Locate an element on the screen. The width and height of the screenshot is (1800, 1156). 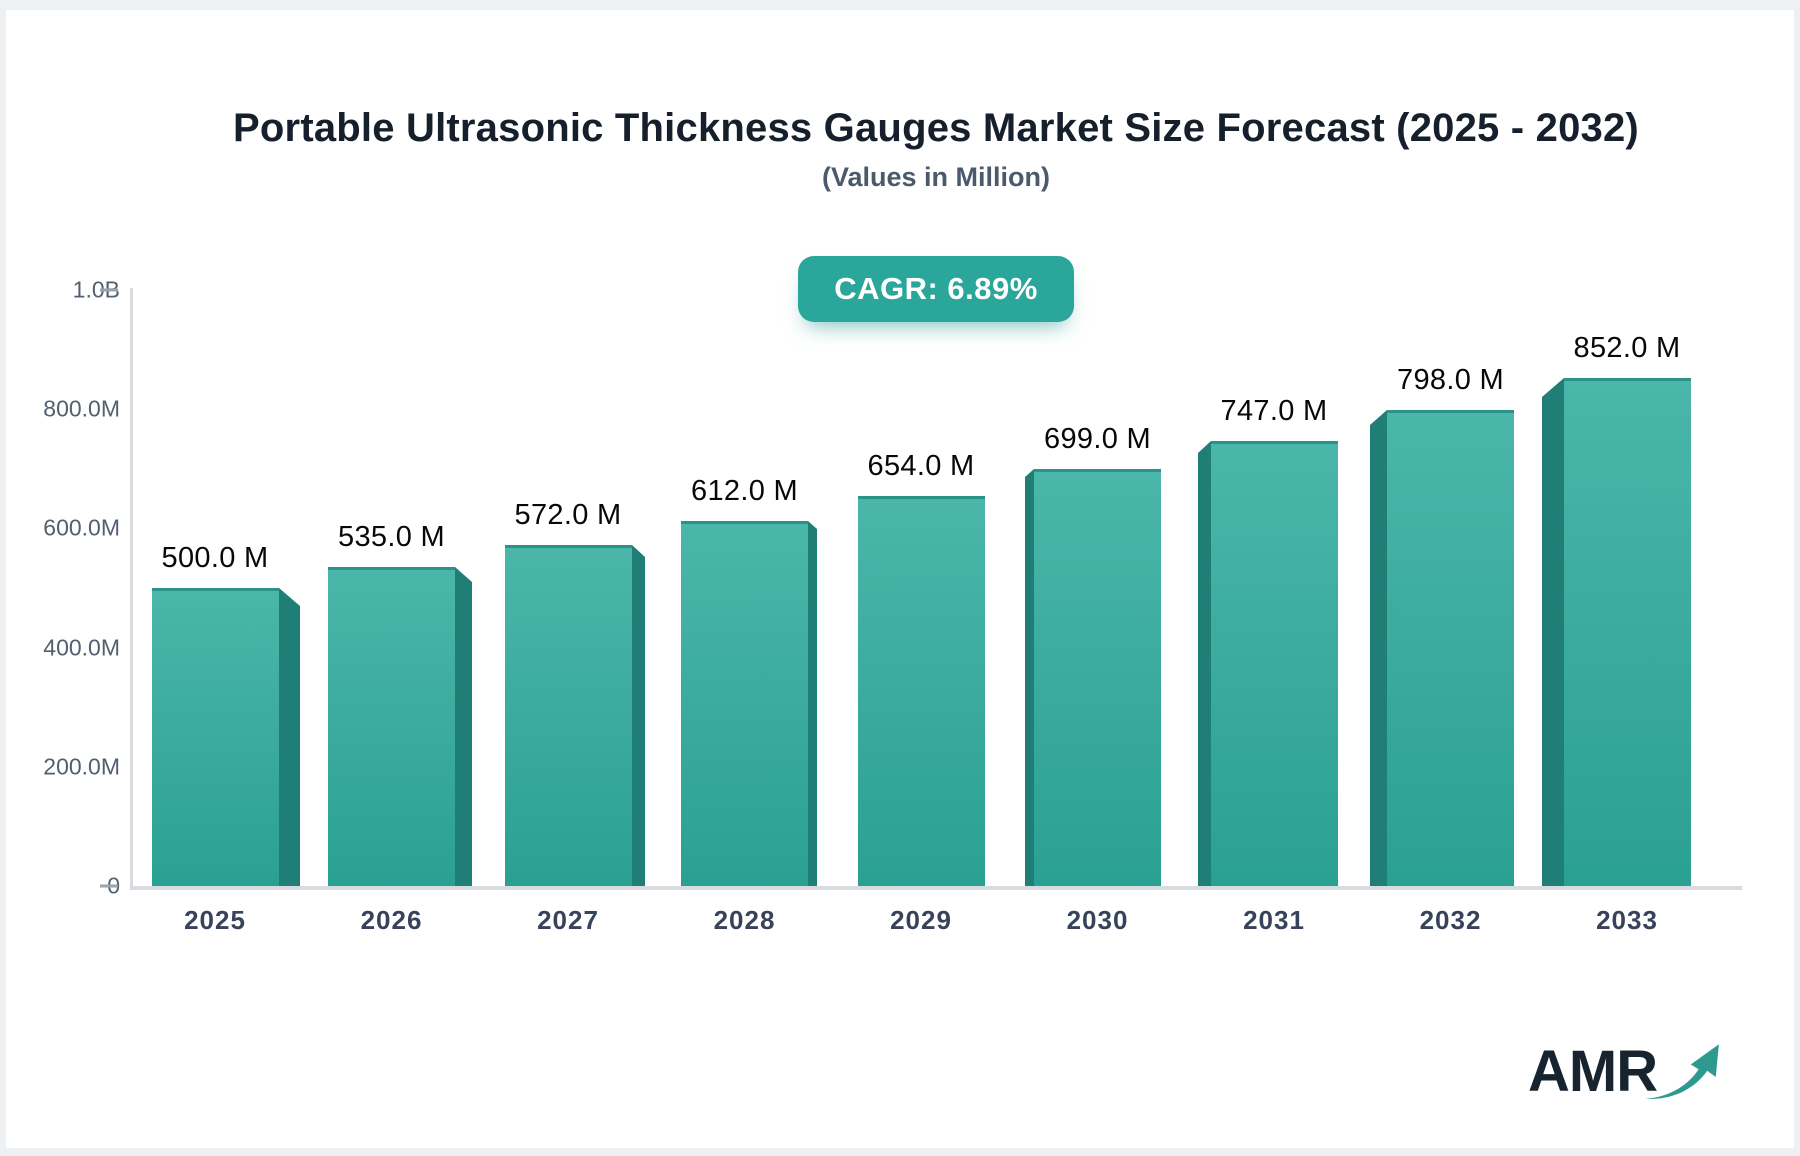
x-axis-tick-label: 2030 is located at coordinates (1097, 920).